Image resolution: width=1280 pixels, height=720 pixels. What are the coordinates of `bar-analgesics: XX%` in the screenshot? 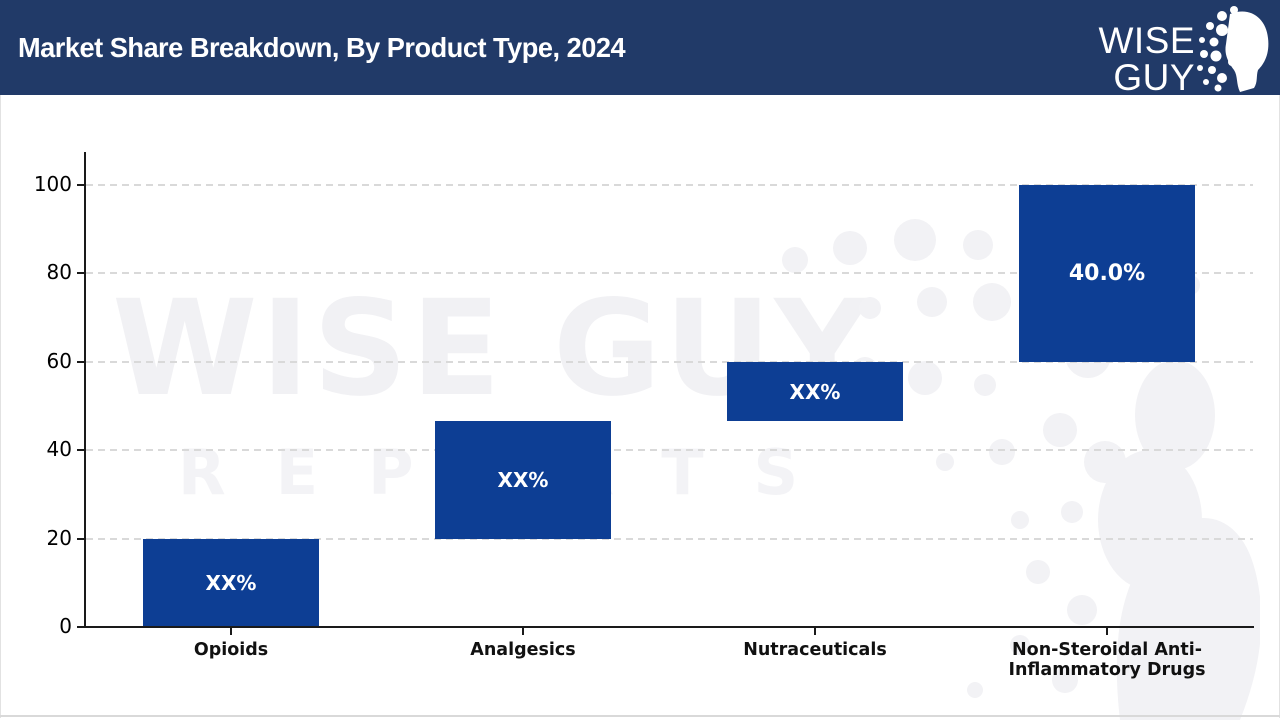 It's located at (523, 480).